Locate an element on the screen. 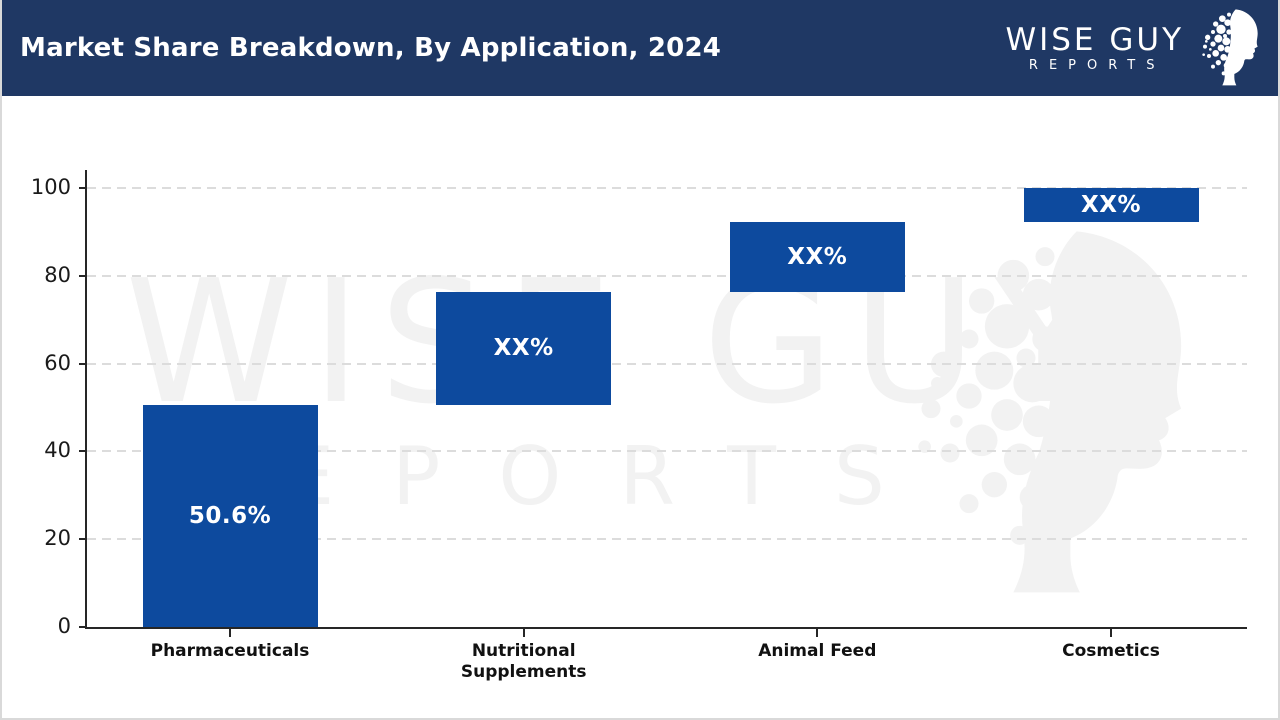 This screenshot has width=1280, height=720. category-label-cosmetics: Cosmetics is located at coordinates (1111, 651).